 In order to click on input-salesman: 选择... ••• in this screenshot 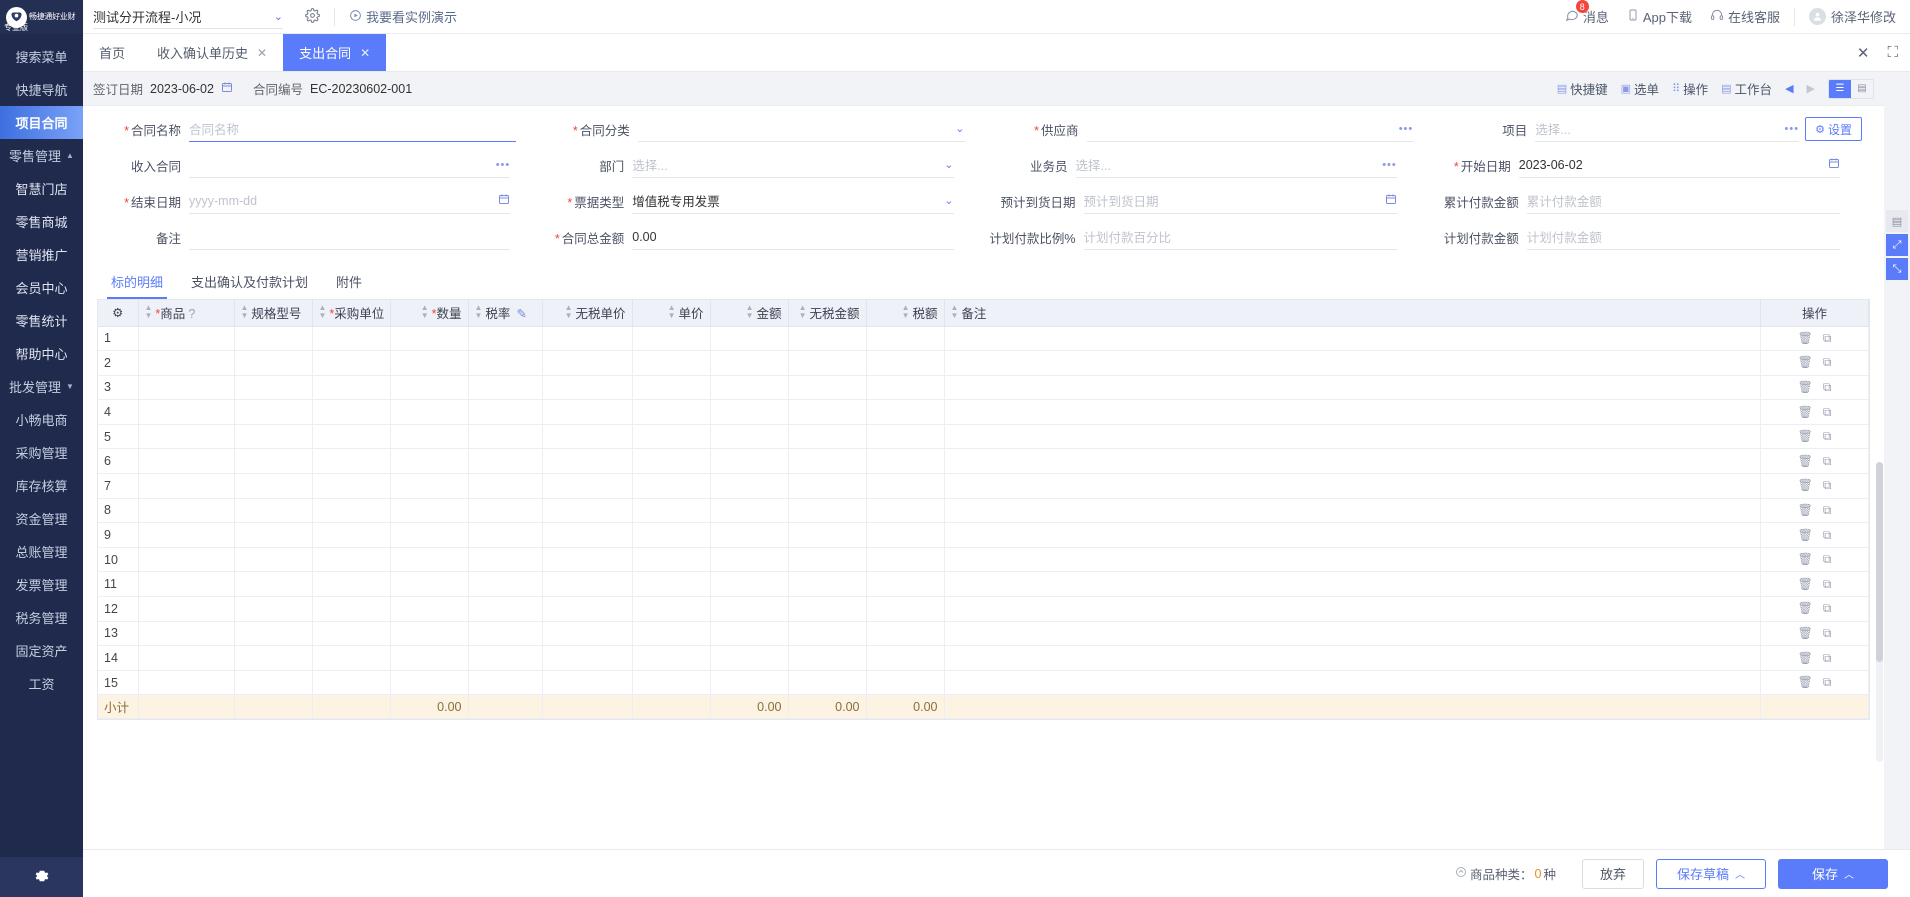, I will do `click(1236, 165)`.